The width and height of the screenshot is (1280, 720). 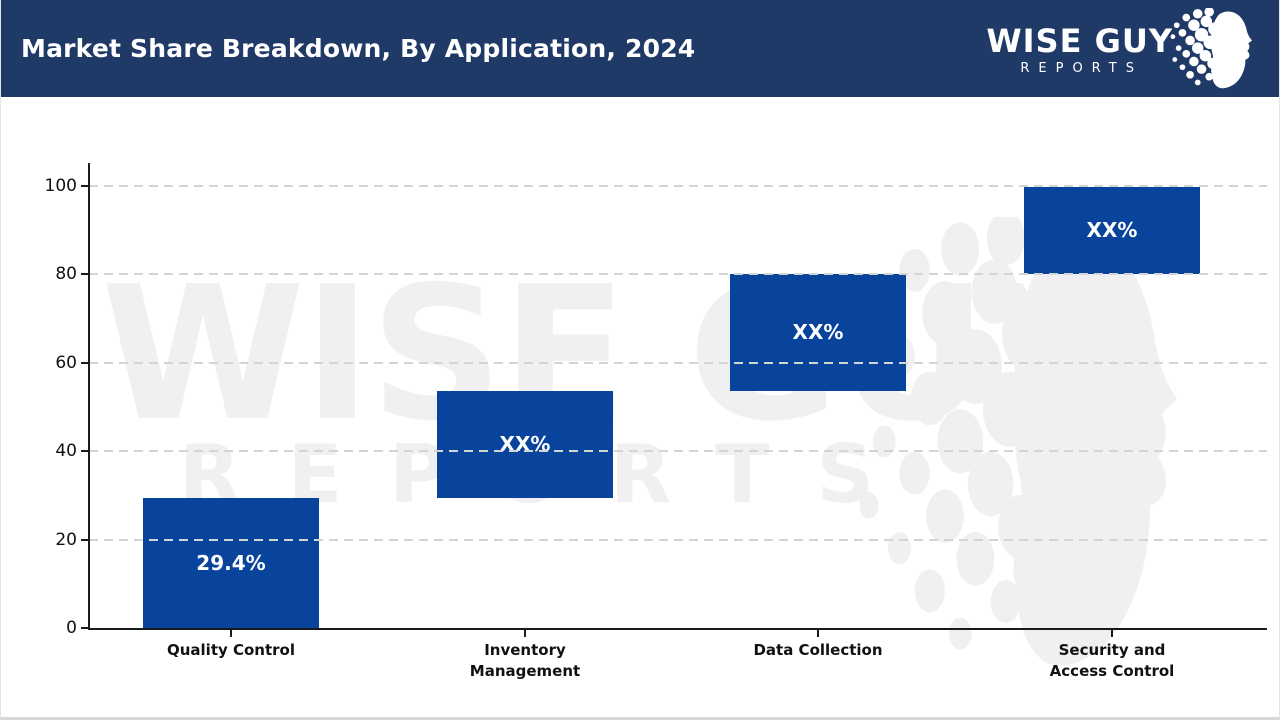 What do you see at coordinates (1081, 69) in the screenshot?
I see `logo-subtitle: REPORTS` at bounding box center [1081, 69].